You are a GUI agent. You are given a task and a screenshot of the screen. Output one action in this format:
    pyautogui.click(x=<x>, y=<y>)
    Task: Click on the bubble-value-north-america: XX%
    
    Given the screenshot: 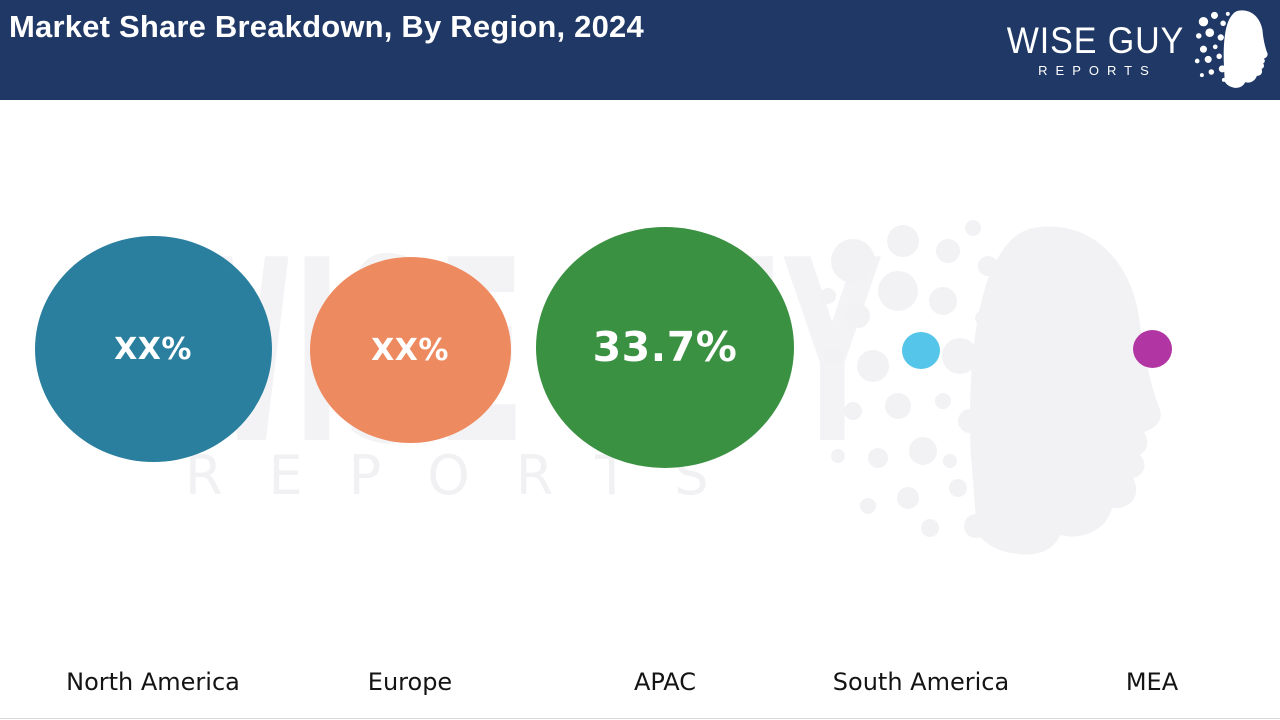 What is the action you would take?
    pyautogui.click(x=153, y=349)
    